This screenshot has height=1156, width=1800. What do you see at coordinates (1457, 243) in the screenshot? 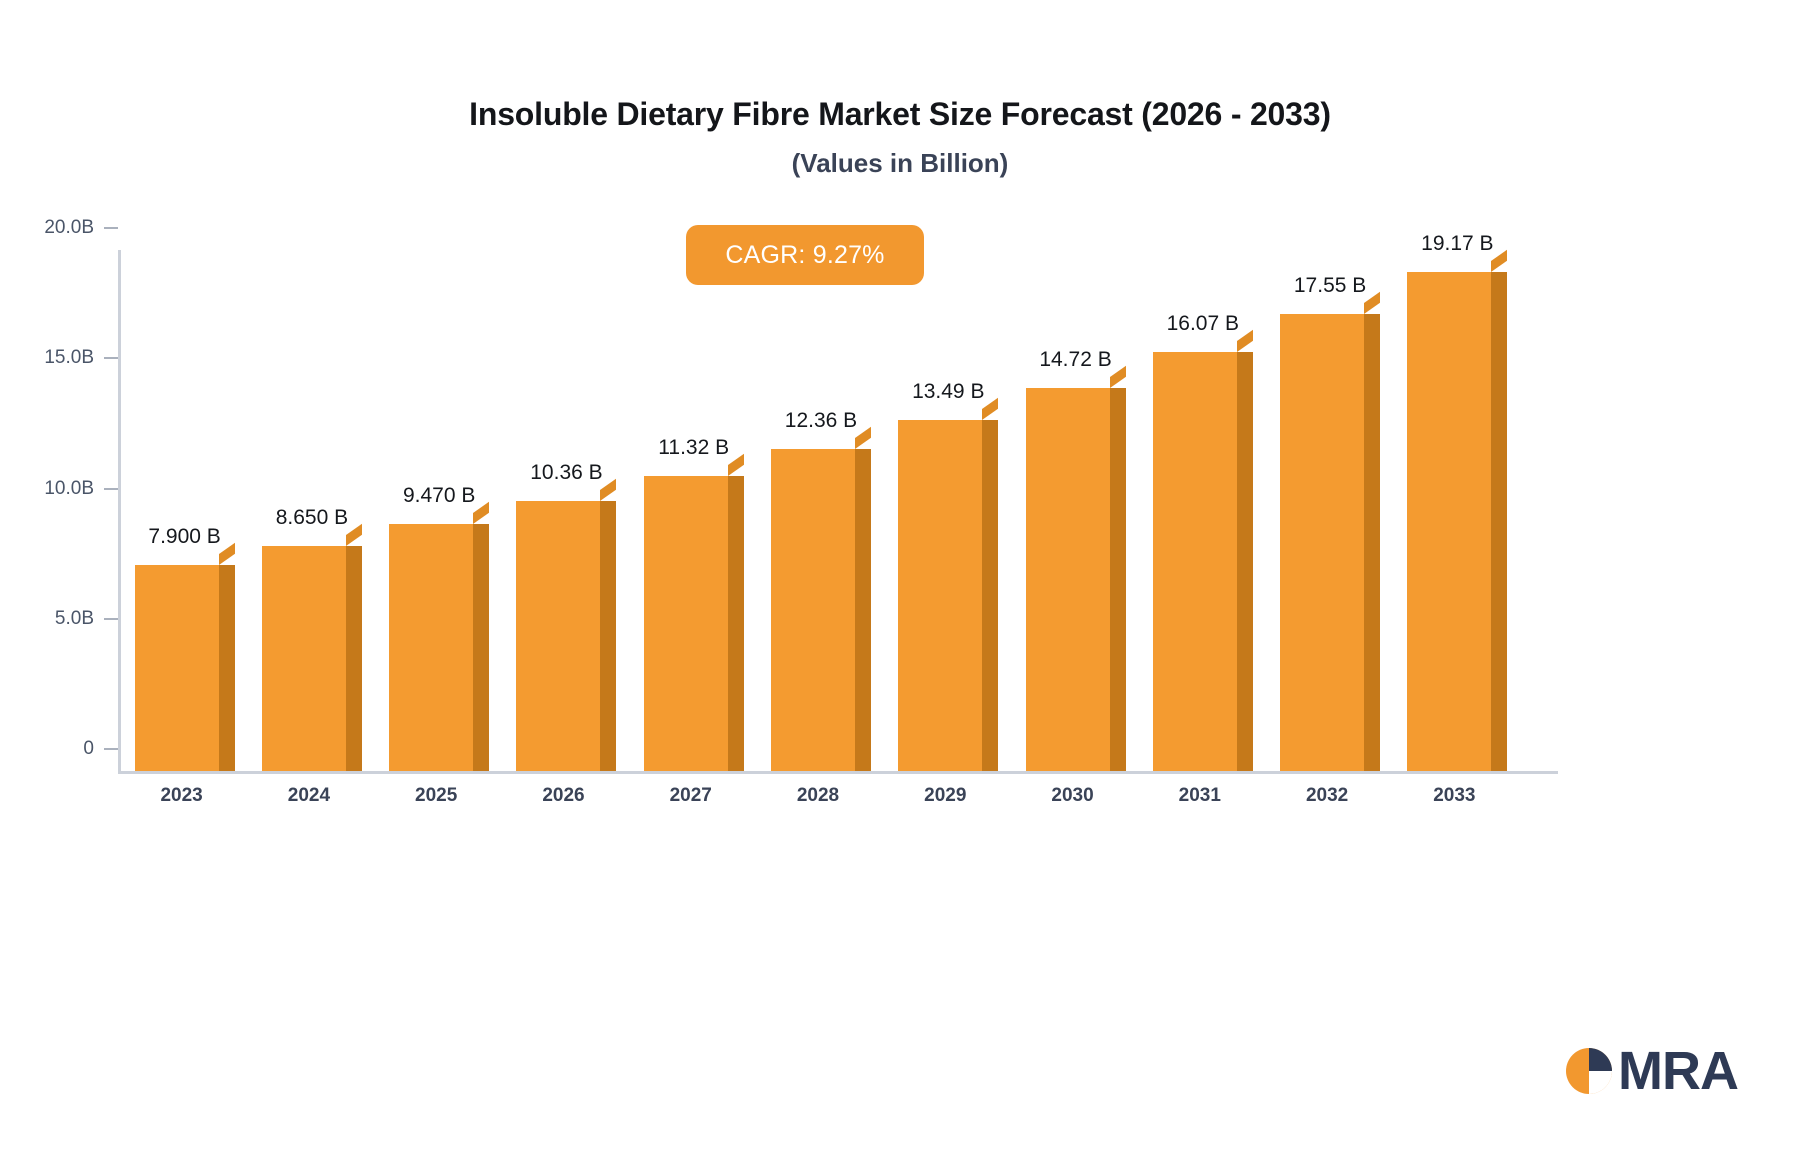
I see `bar-value-label: 19.17 B` at bounding box center [1457, 243].